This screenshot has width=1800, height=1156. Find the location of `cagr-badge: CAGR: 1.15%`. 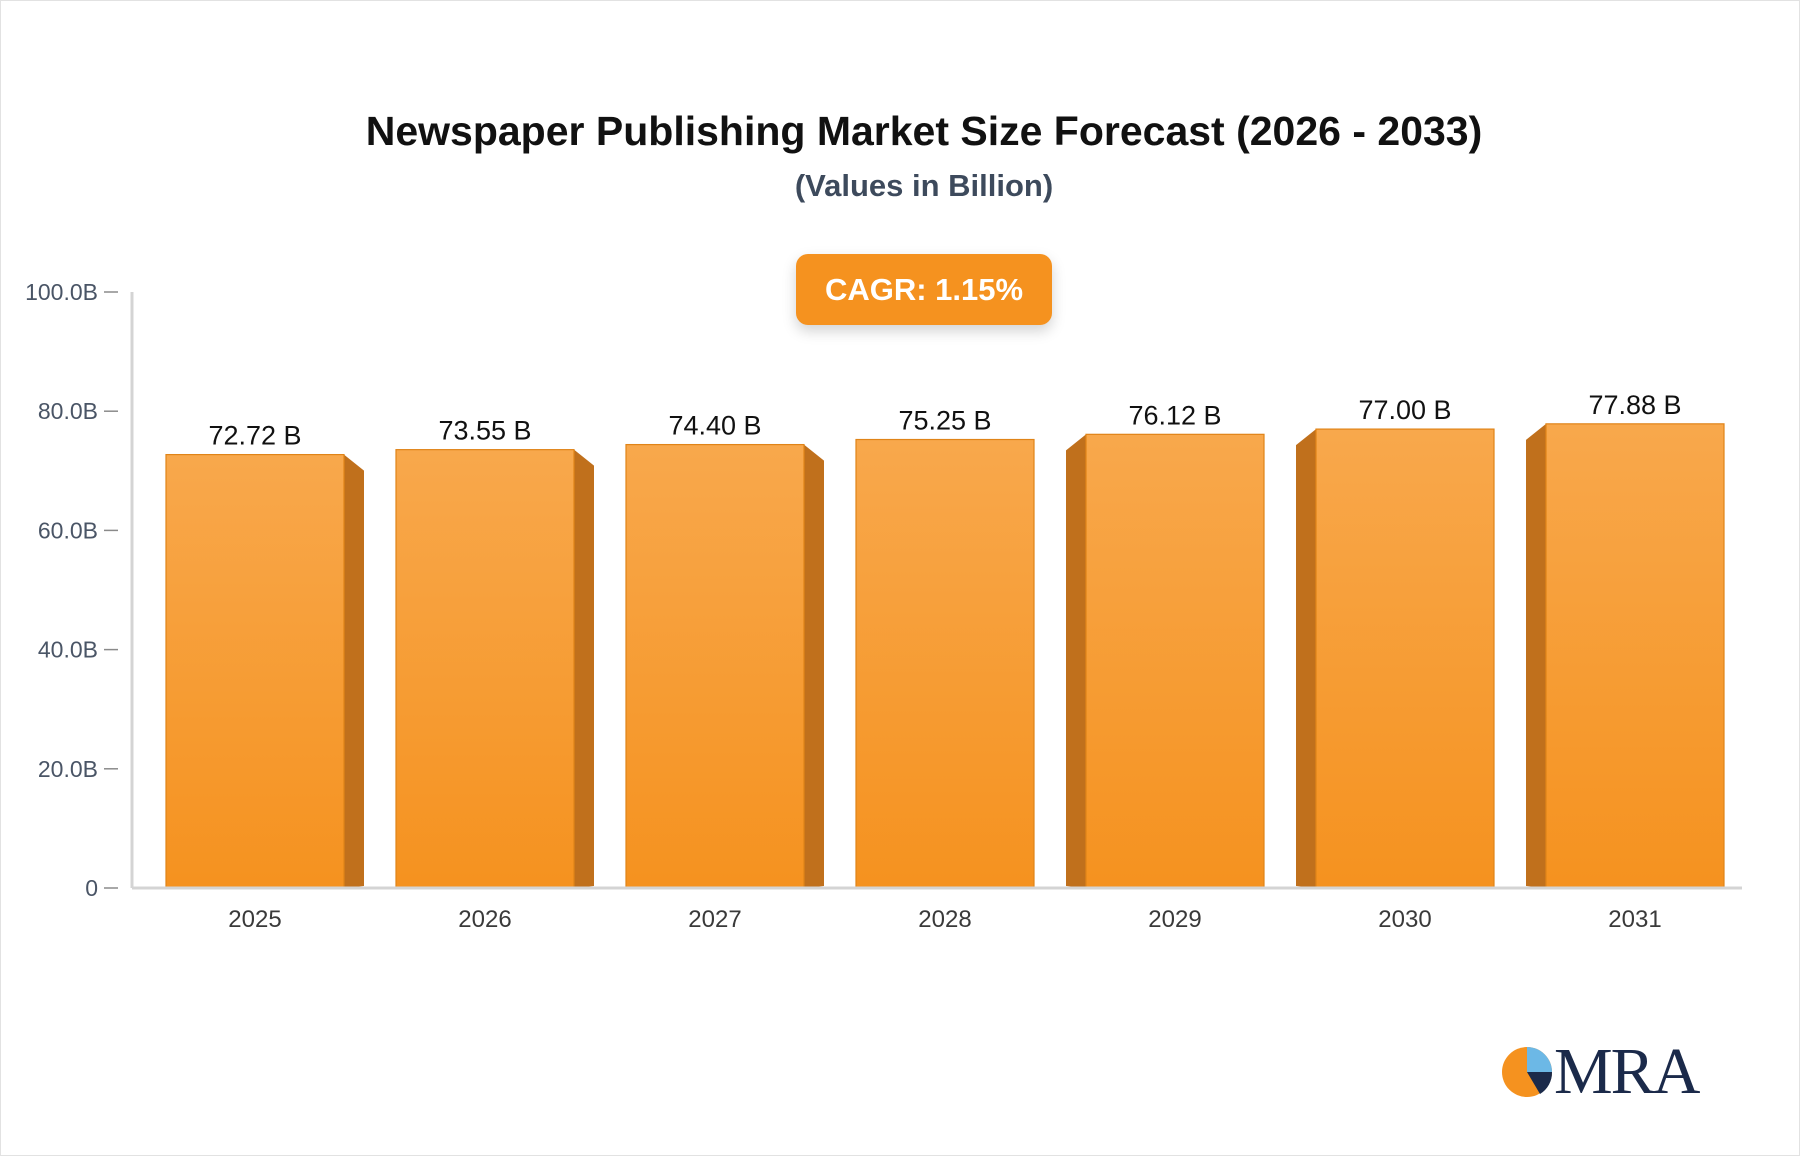

cagr-badge: CAGR: 1.15% is located at coordinates (924, 289).